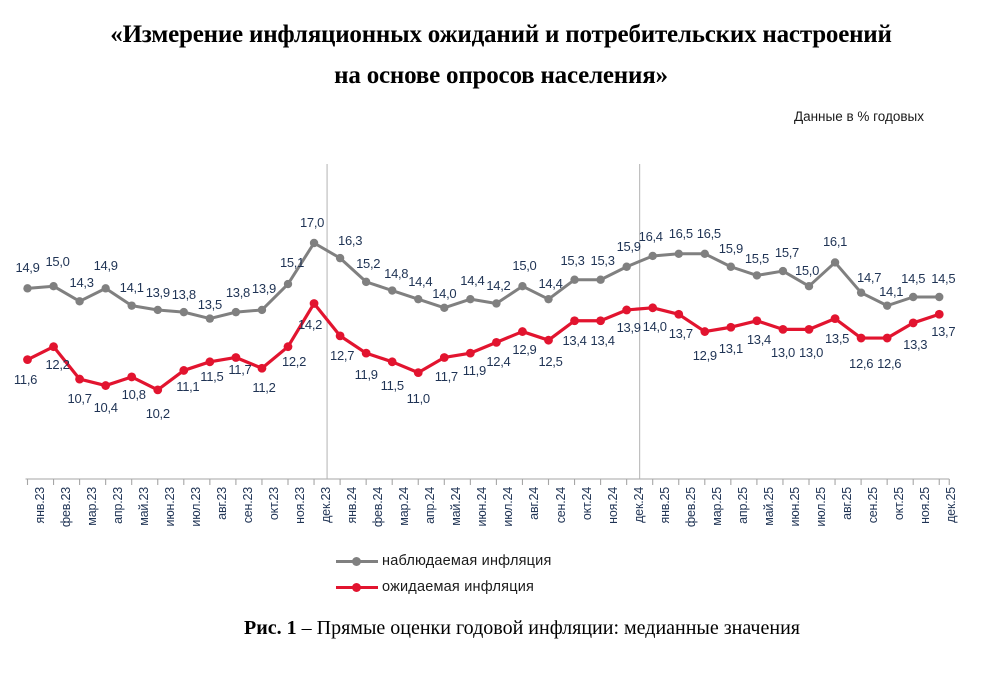  What do you see at coordinates (306, 628) in the screenshot?
I see `caption-dash: –` at bounding box center [306, 628].